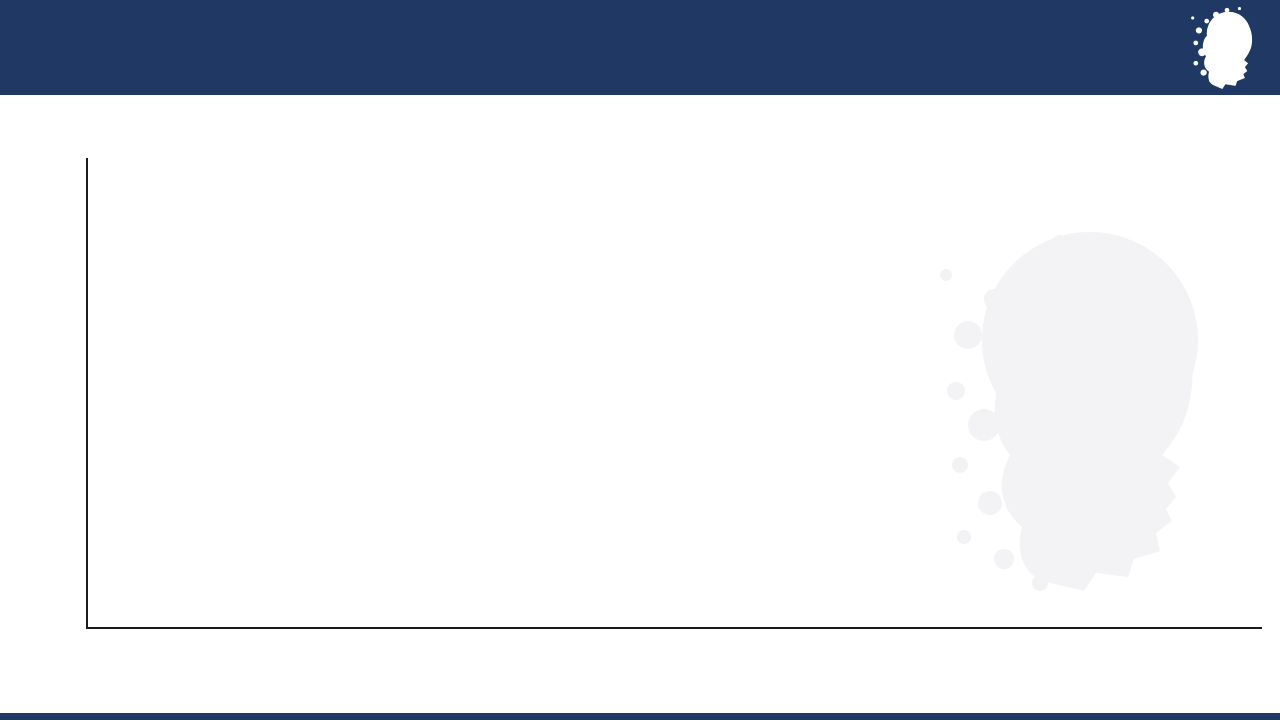 This screenshot has width=1280, height=720. What do you see at coordinates (640, 716) in the screenshot?
I see `footer-bar` at bounding box center [640, 716].